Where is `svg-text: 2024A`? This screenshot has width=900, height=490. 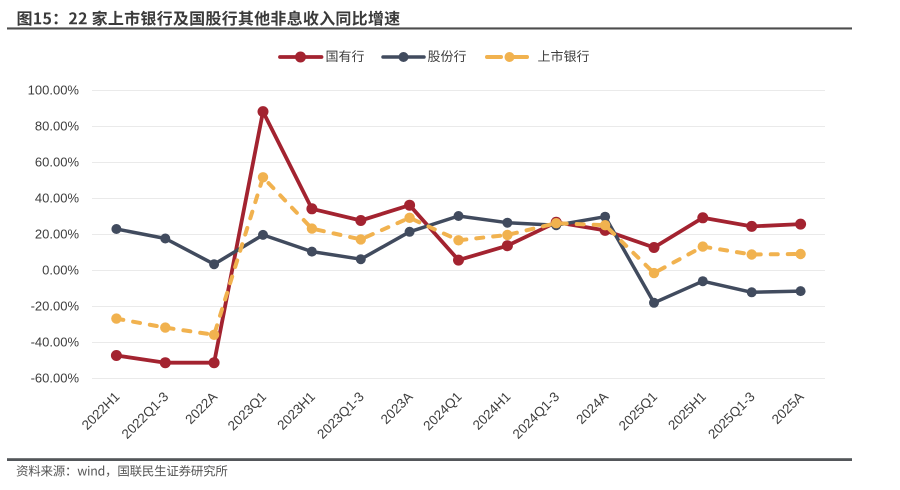 svg-text: 2024A is located at coordinates (592, 408).